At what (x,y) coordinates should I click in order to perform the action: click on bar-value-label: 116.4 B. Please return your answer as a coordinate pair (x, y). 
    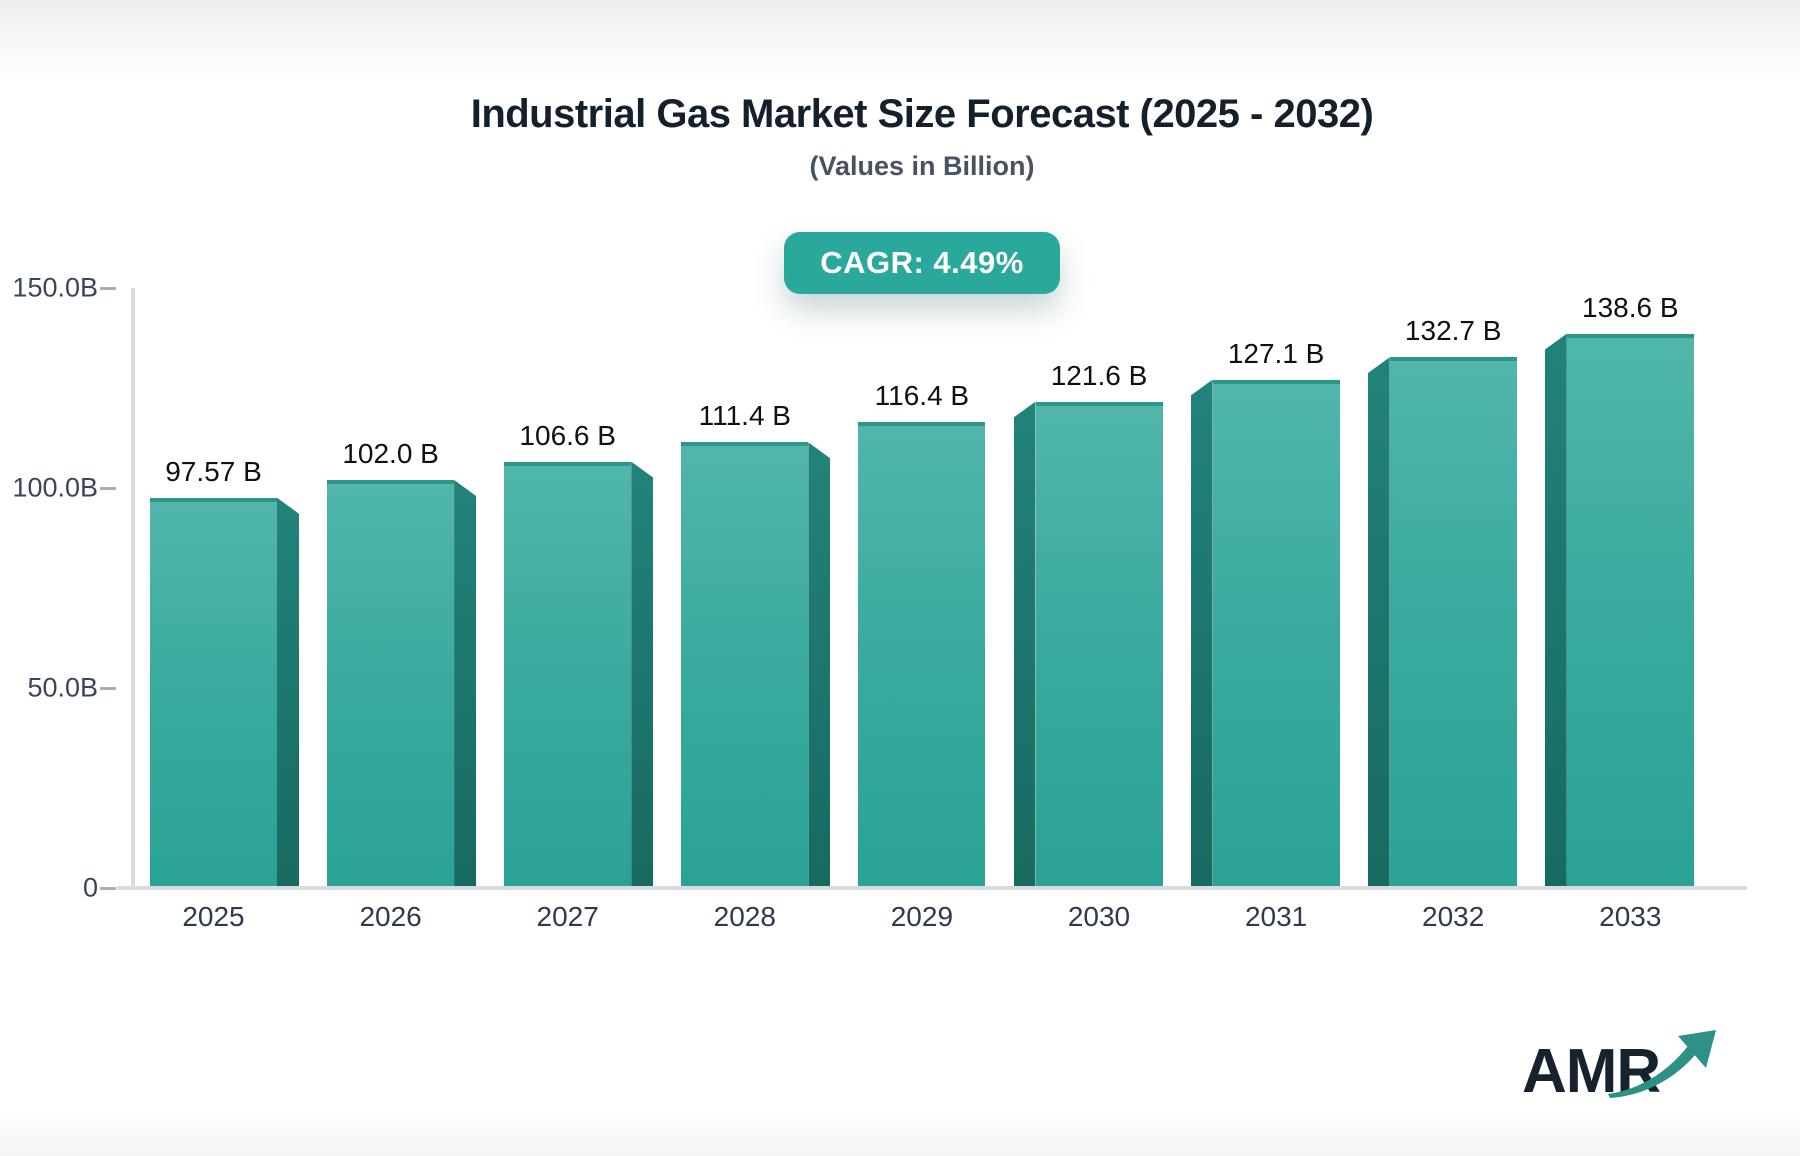
    Looking at the image, I should click on (922, 396).